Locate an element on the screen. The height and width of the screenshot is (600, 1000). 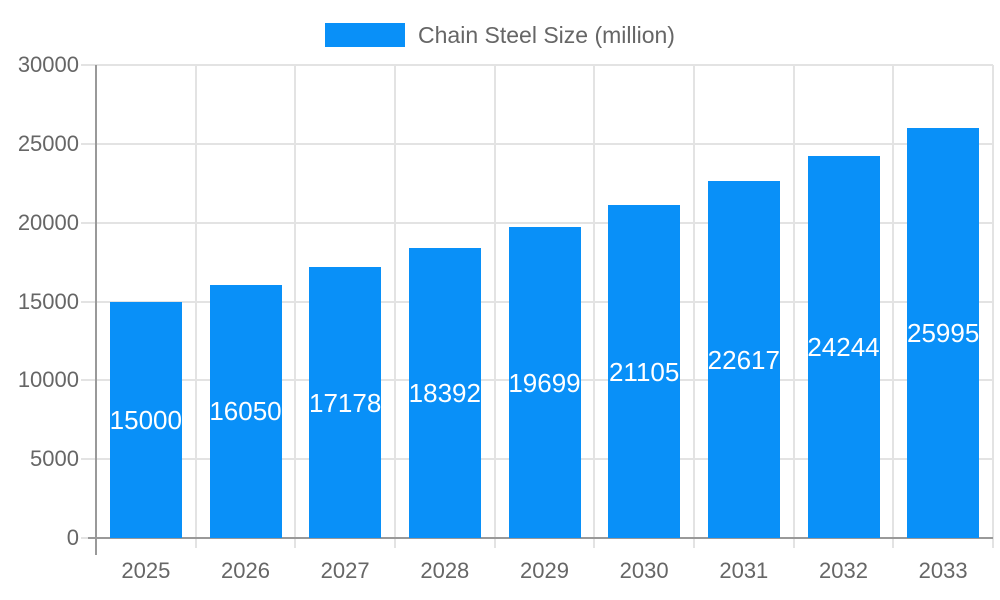
bar: 18392 is located at coordinates (445, 393).